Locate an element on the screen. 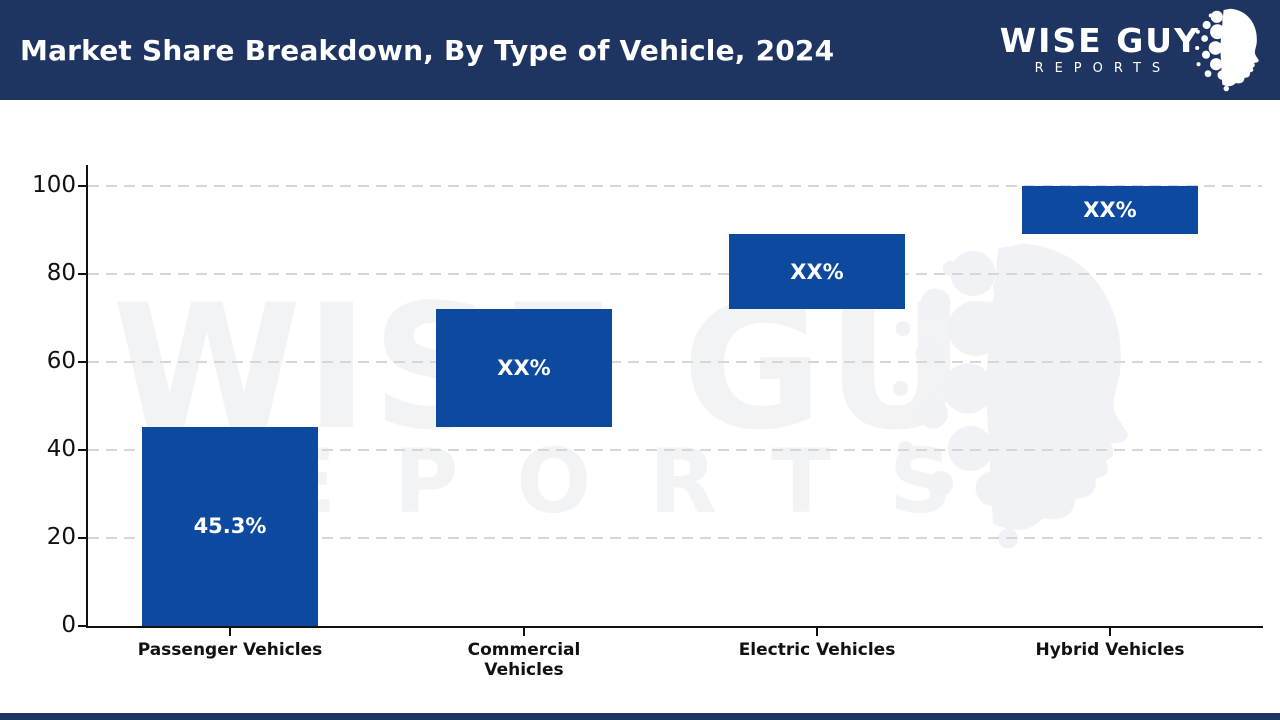 Image resolution: width=1280 pixels, height=720 pixels. wise-guy-reports-logo: WISE GUY REPORTS is located at coordinates (1136, 50).